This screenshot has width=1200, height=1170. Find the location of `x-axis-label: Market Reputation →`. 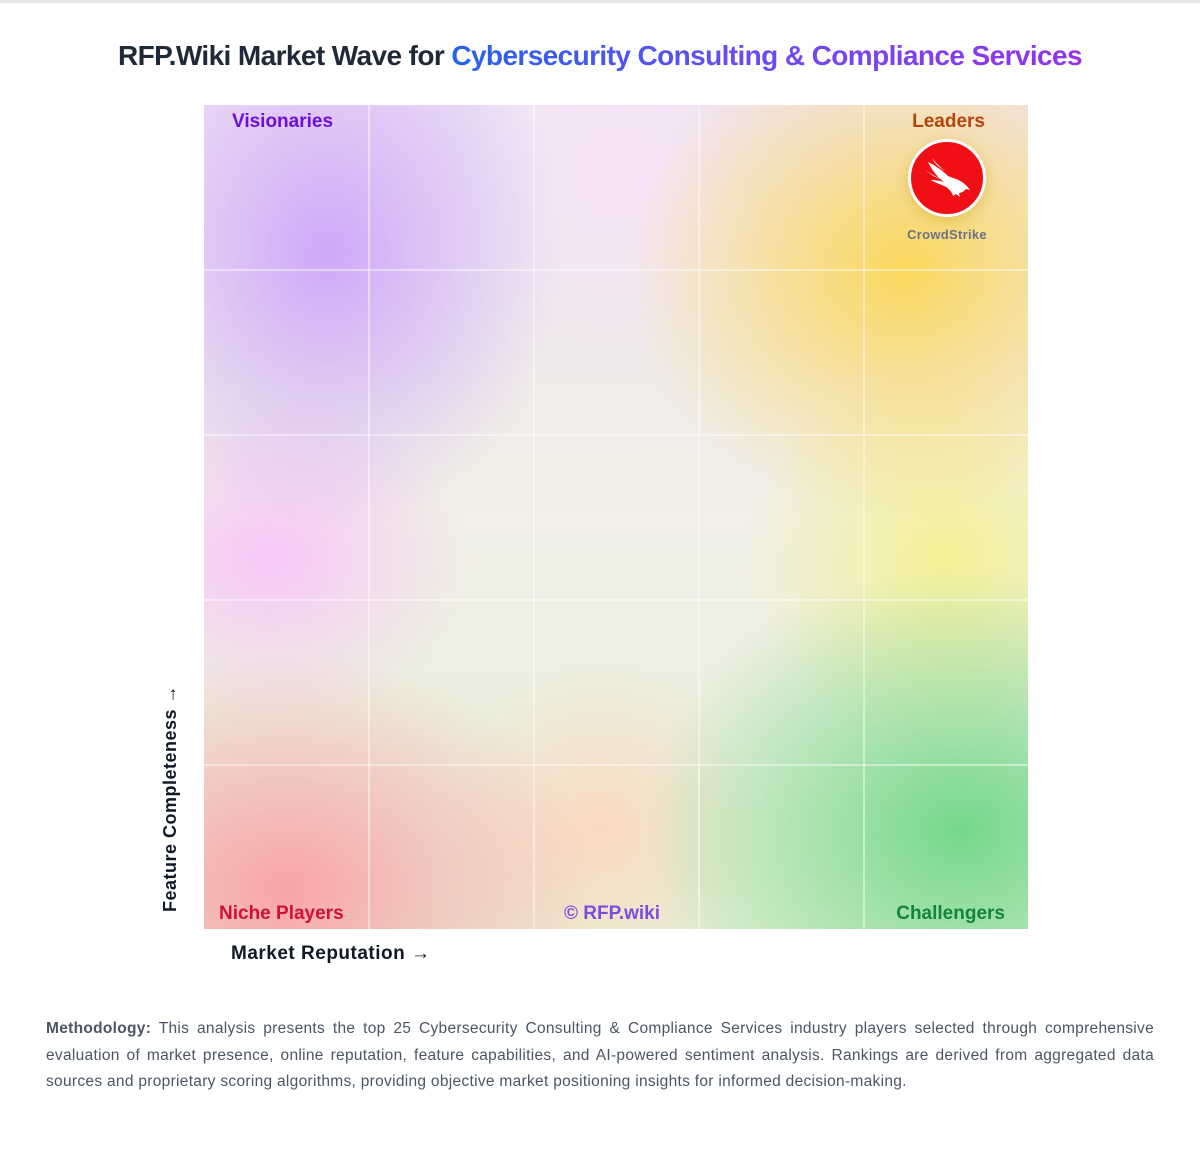

x-axis-label: Market Reputation → is located at coordinates (331, 953).